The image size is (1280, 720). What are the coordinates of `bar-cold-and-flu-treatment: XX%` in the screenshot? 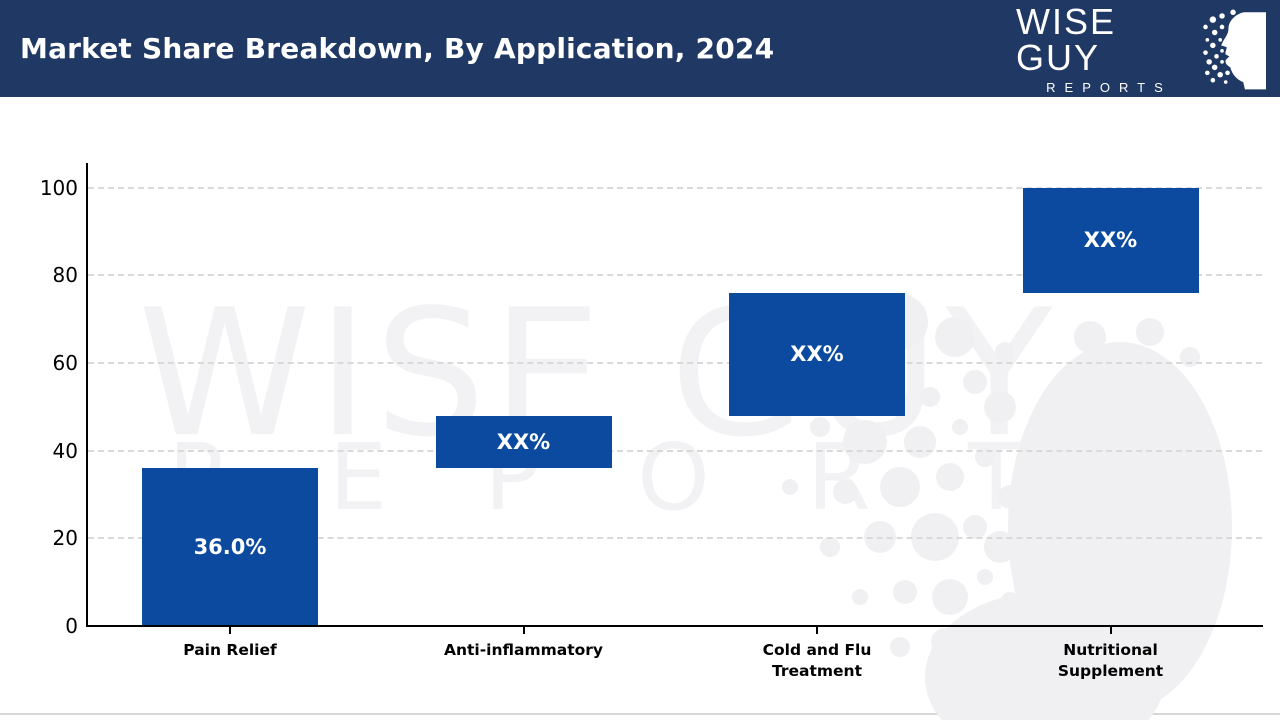 It's located at (817, 354).